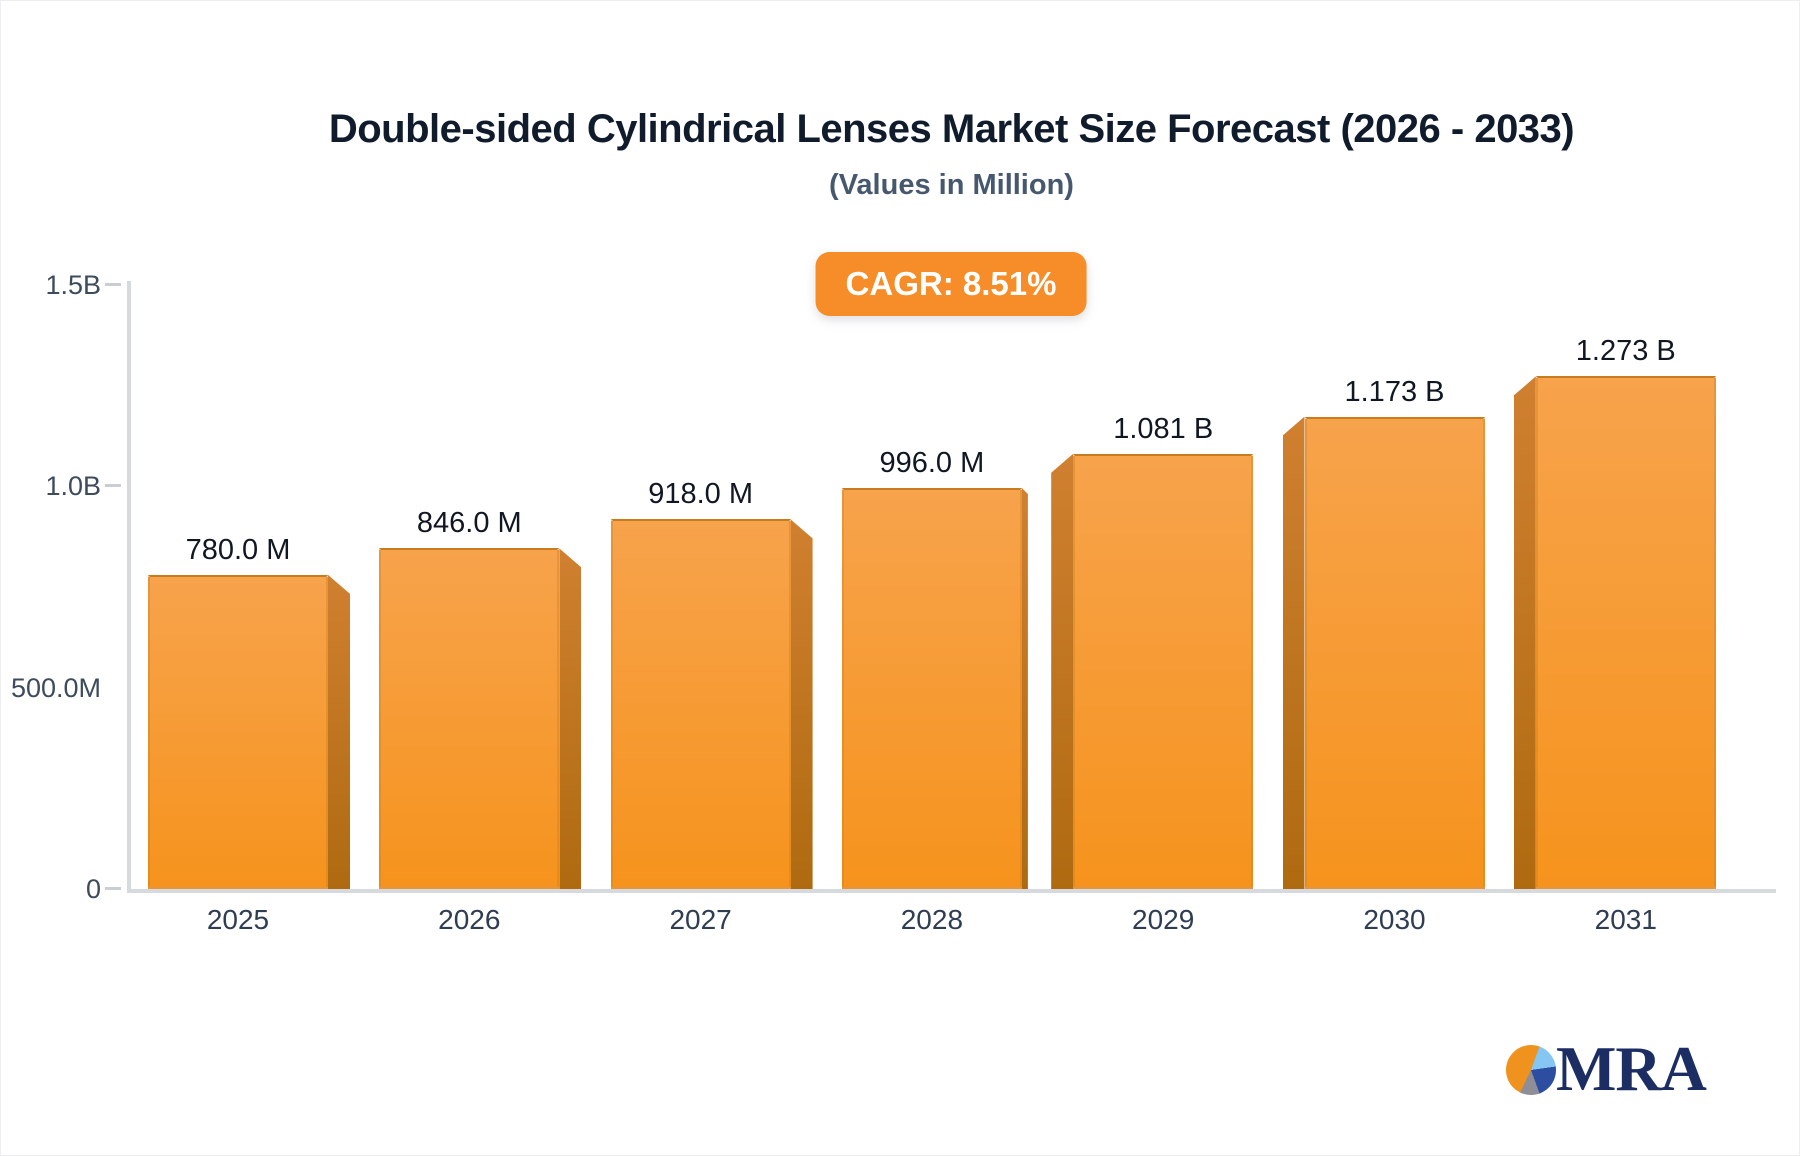 This screenshot has height=1156, width=1800. What do you see at coordinates (951, 284) in the screenshot?
I see `cagr-badge: CAGR: 8.51%` at bounding box center [951, 284].